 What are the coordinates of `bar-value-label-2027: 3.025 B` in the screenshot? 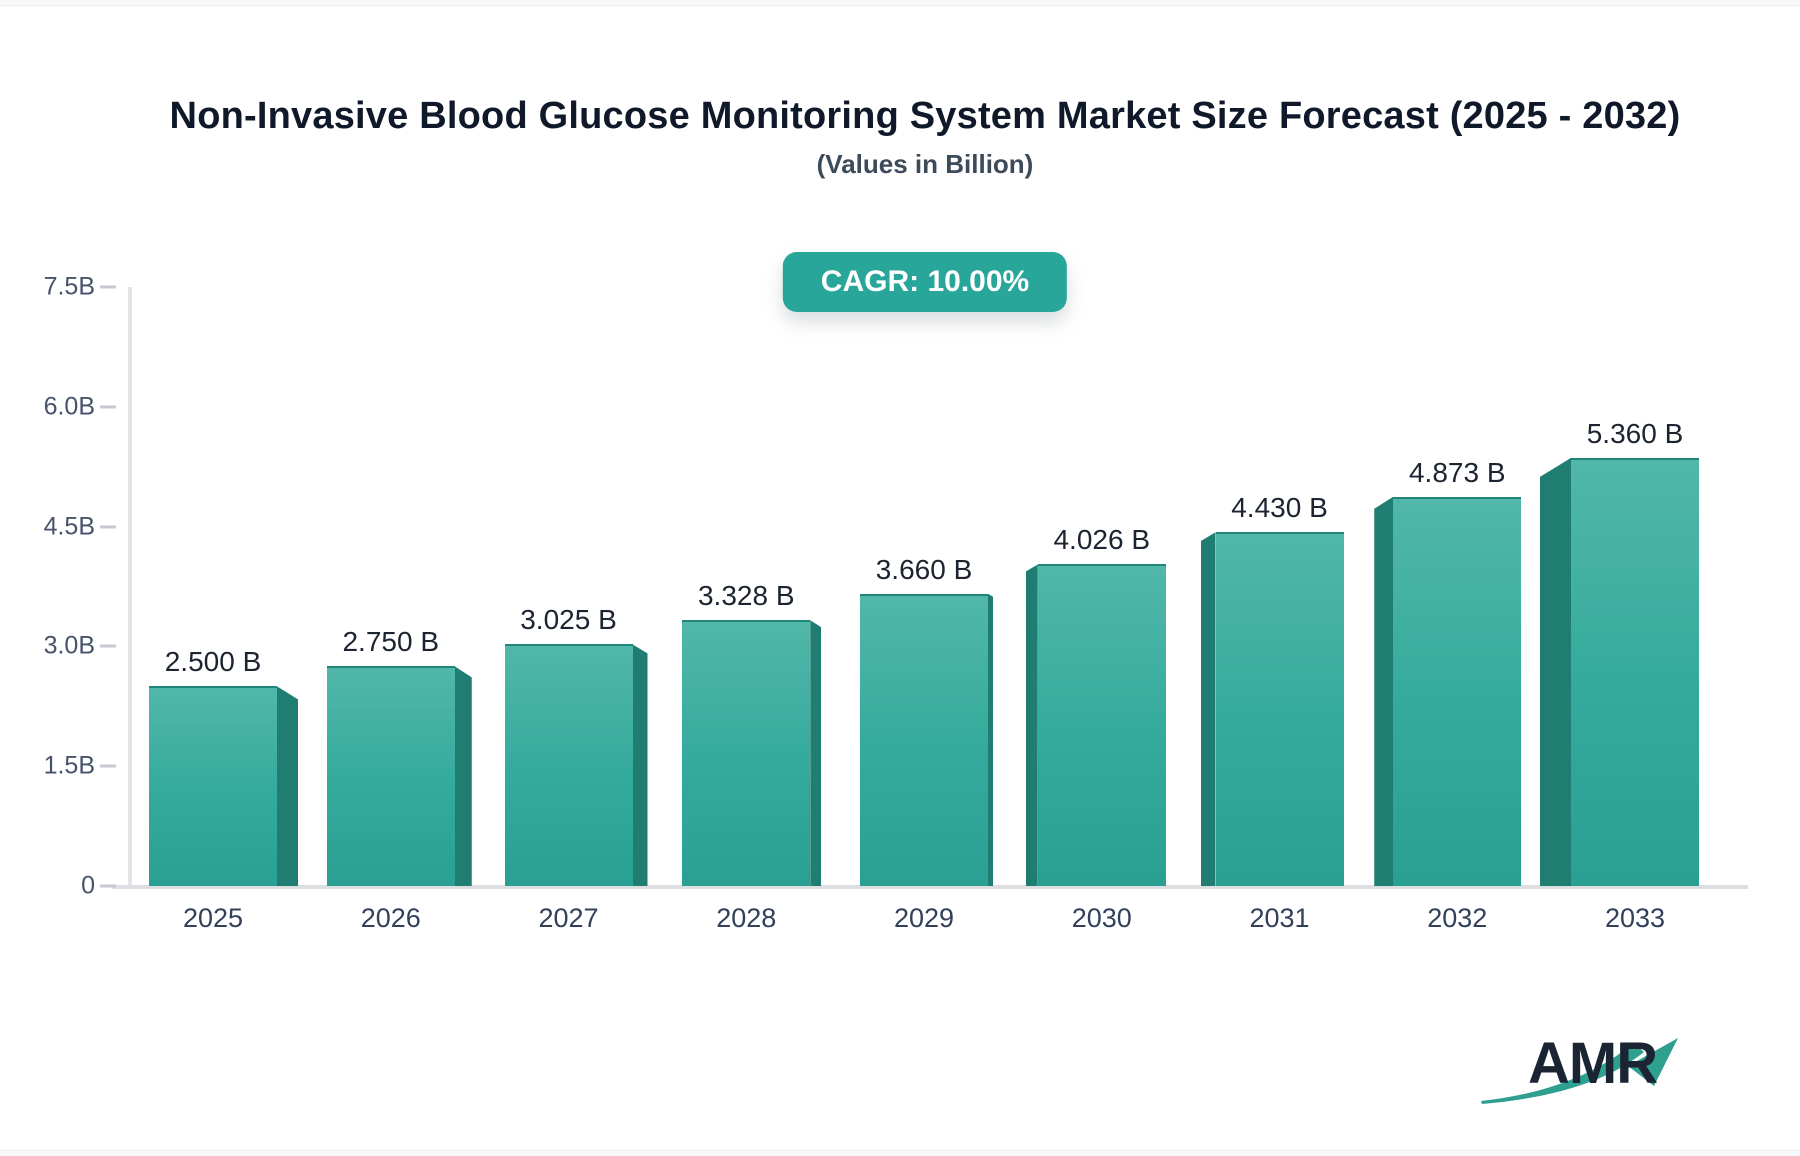 It's located at (568, 620).